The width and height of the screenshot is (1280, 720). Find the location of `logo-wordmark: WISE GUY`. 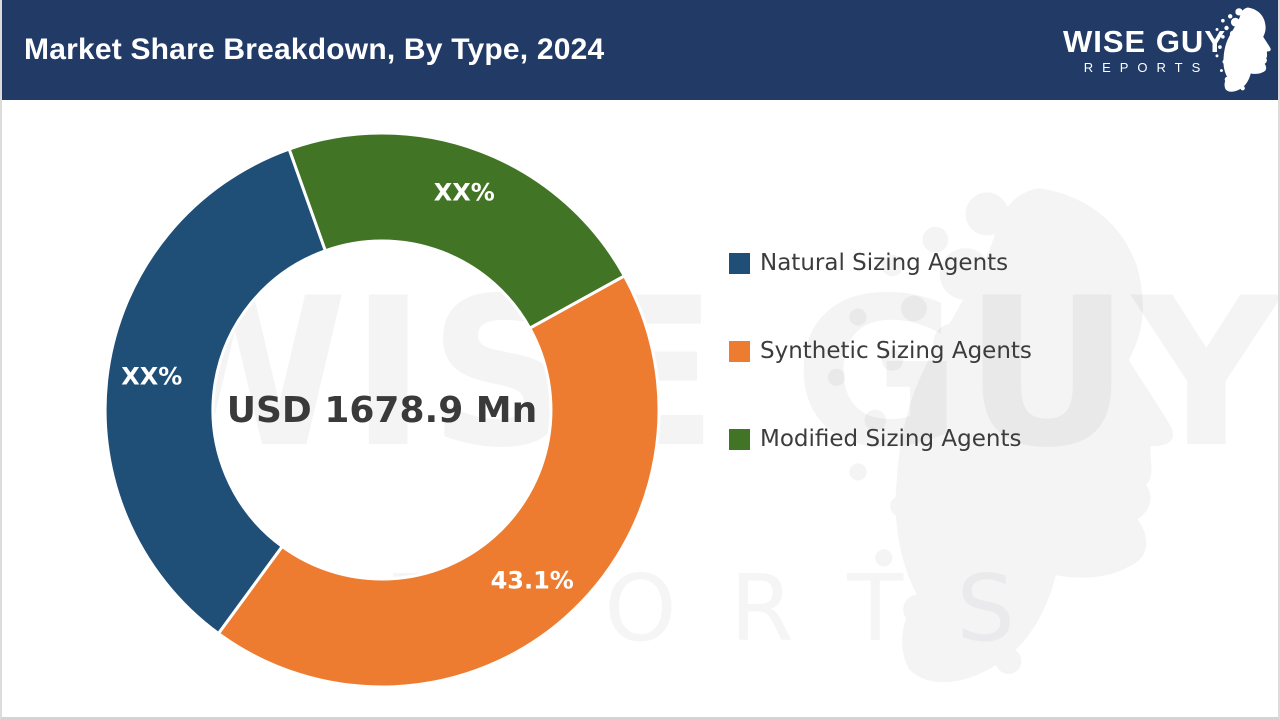

logo-wordmark: WISE GUY is located at coordinates (1144, 41).